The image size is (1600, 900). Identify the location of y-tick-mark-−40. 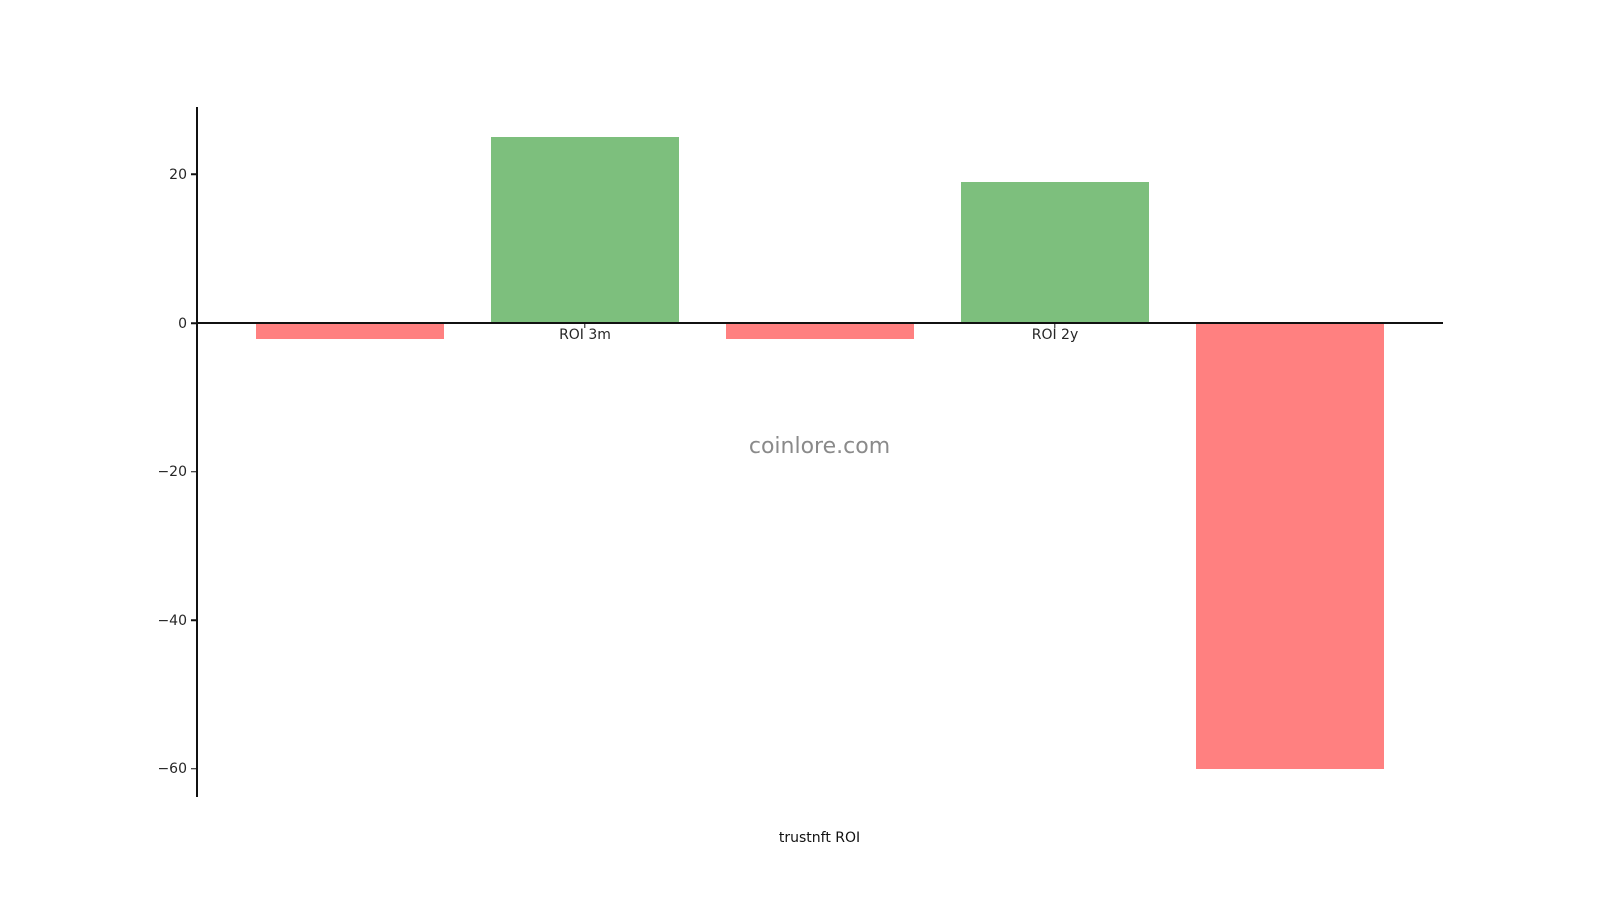
(193, 620).